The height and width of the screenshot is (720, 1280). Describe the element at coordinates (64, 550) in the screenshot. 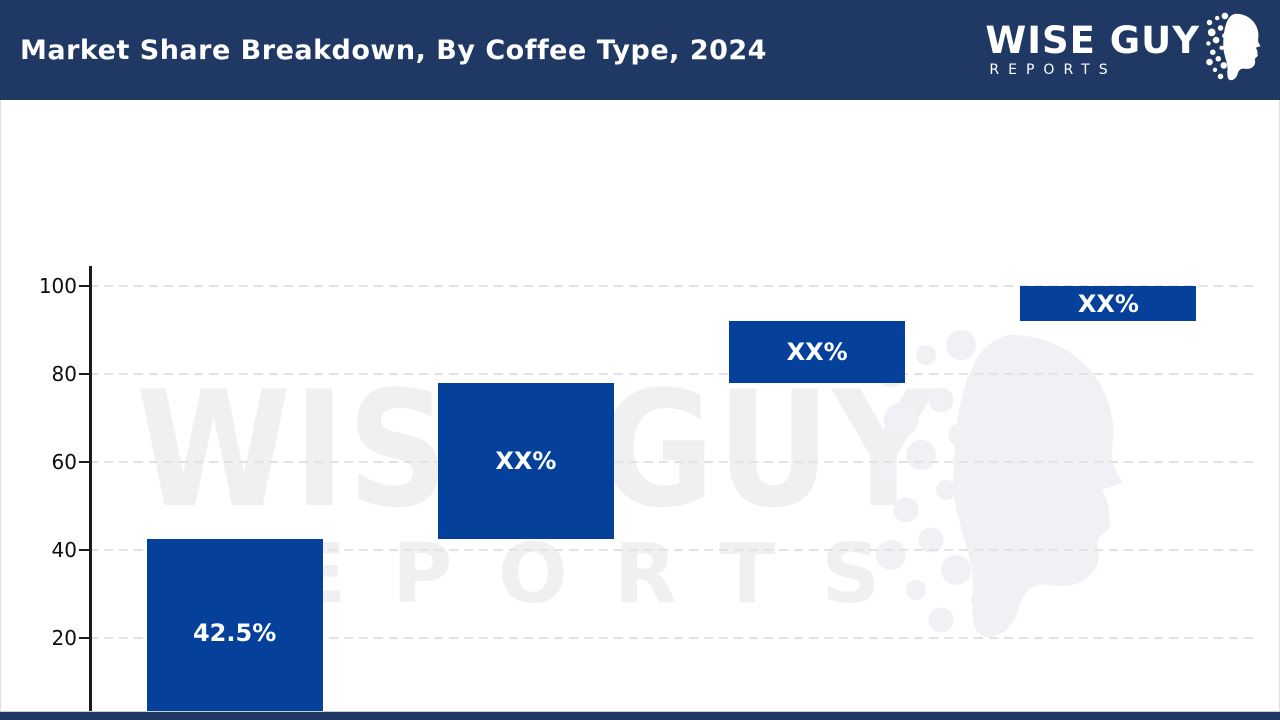

I see `y-tick-label: 40` at that location.